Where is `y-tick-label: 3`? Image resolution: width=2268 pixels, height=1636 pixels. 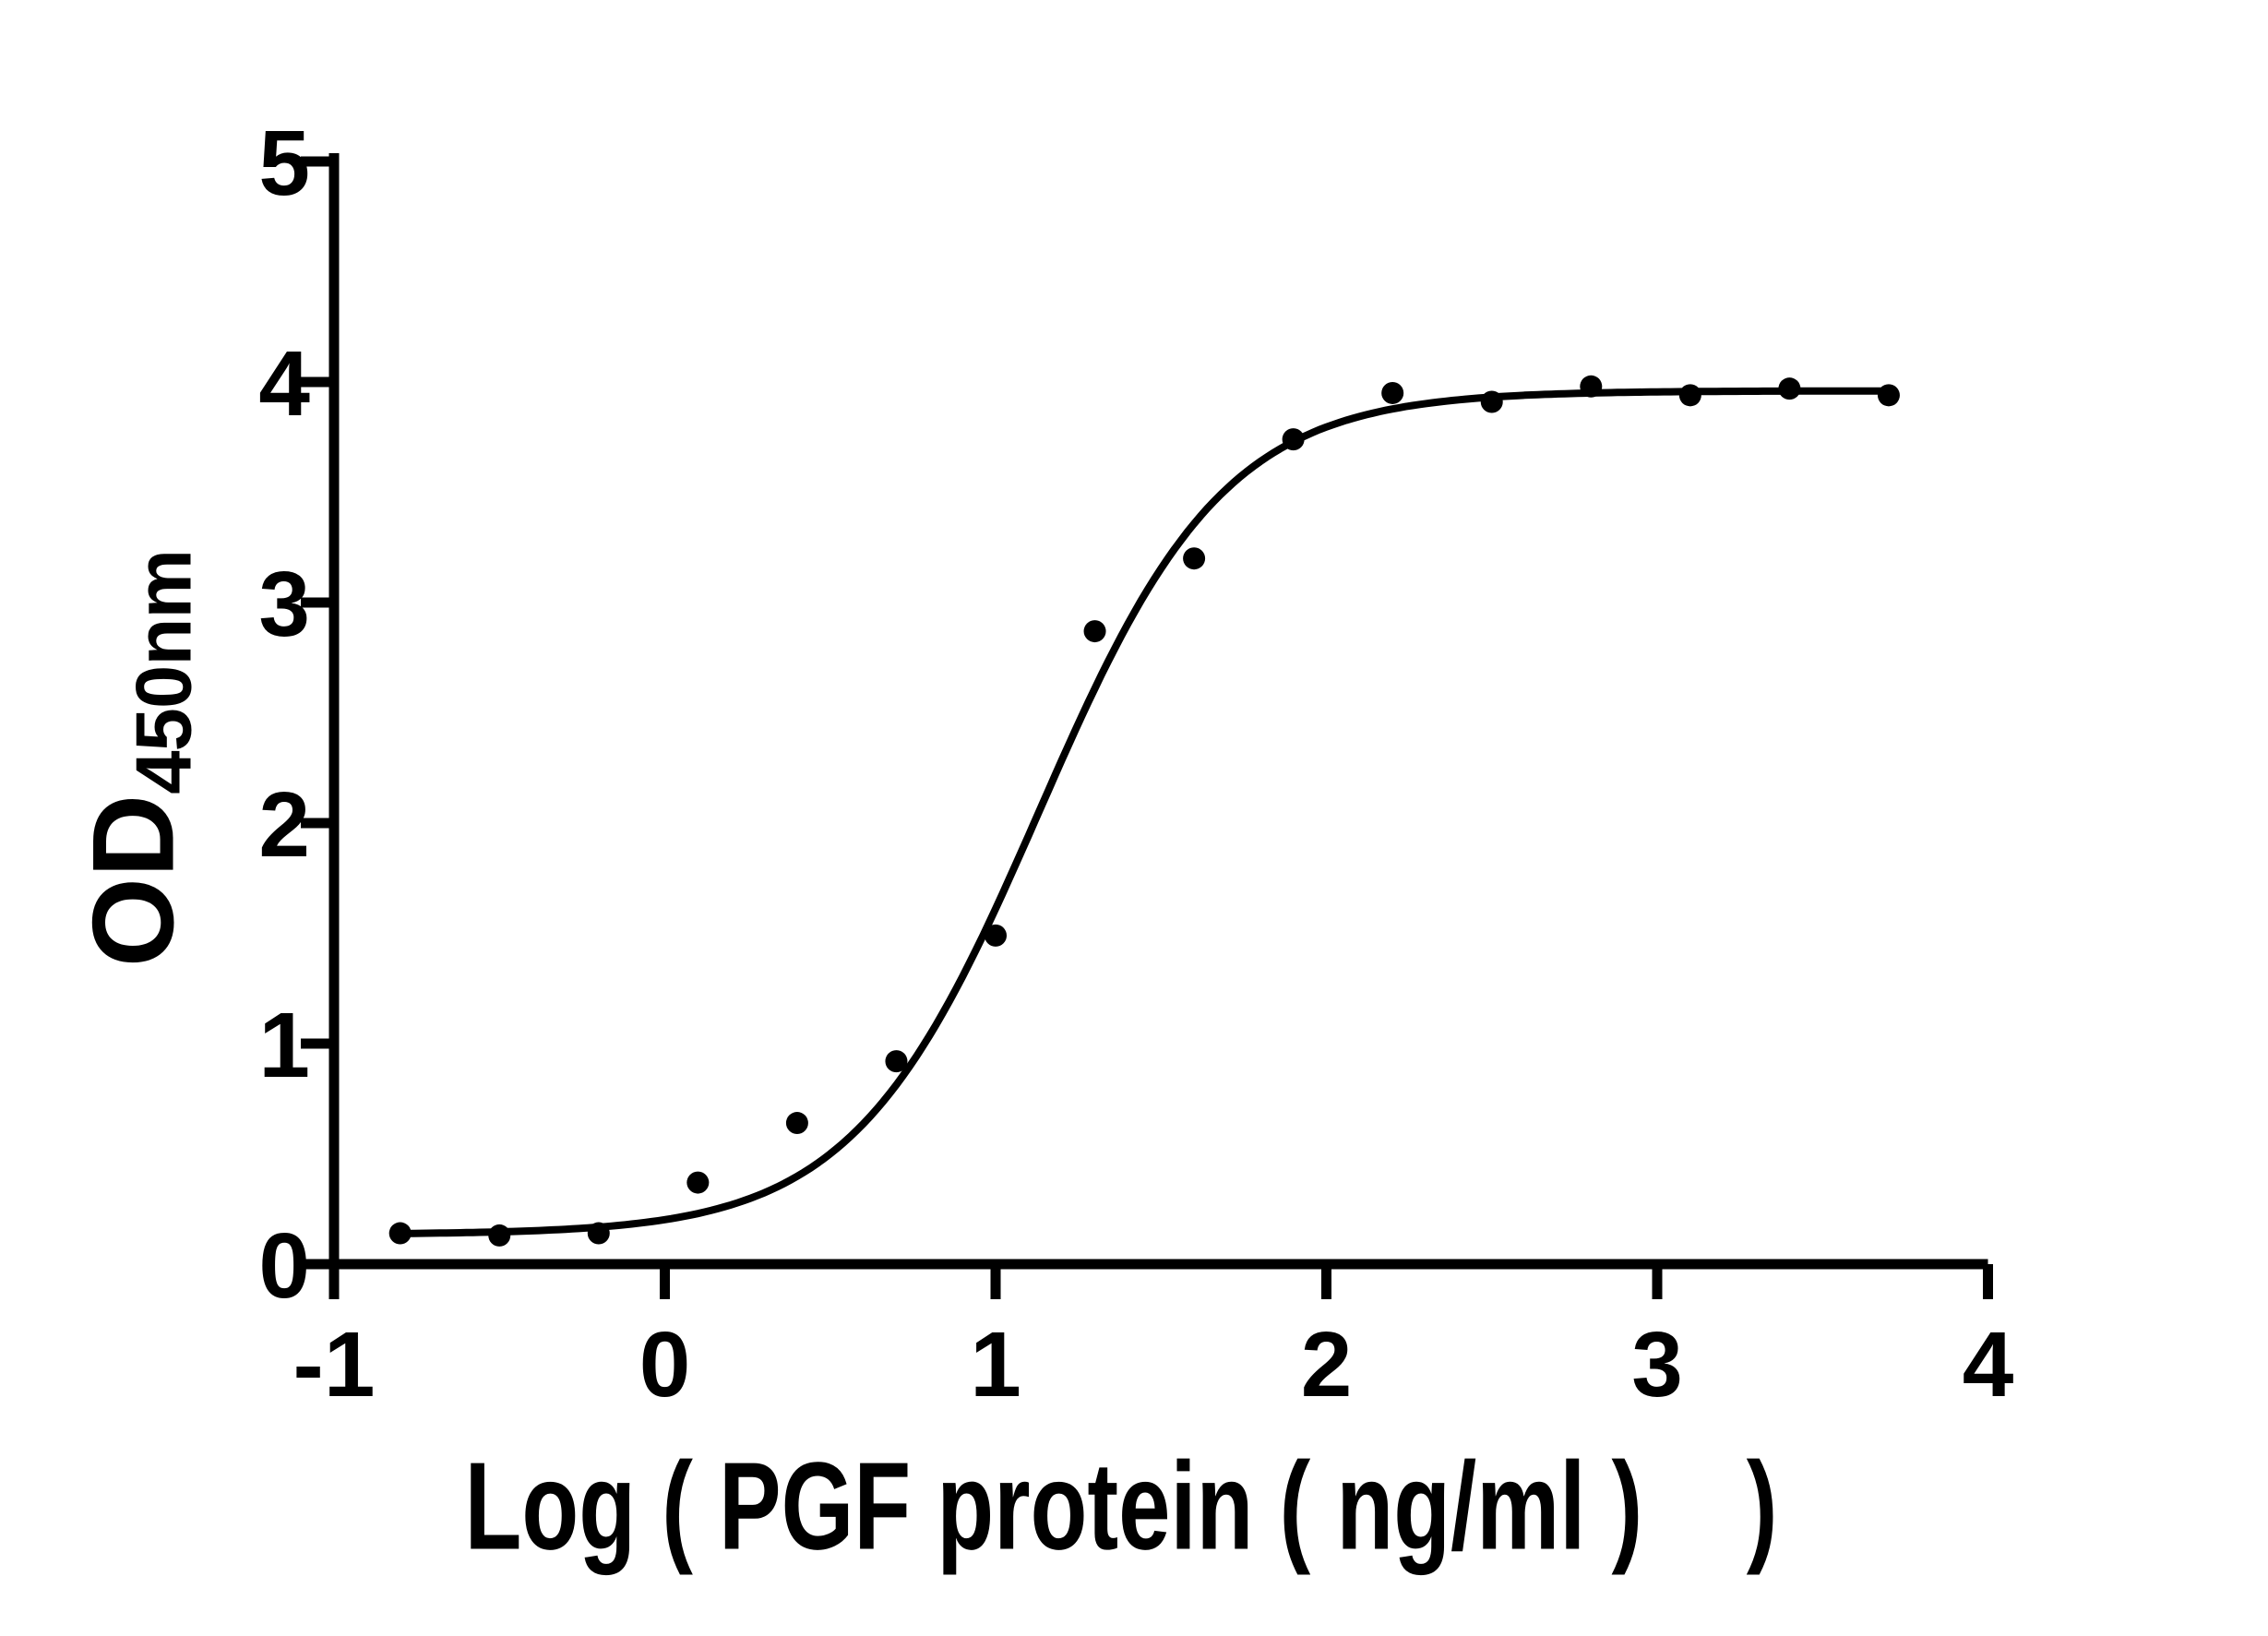 y-tick-label: 3 is located at coordinates (284, 604).